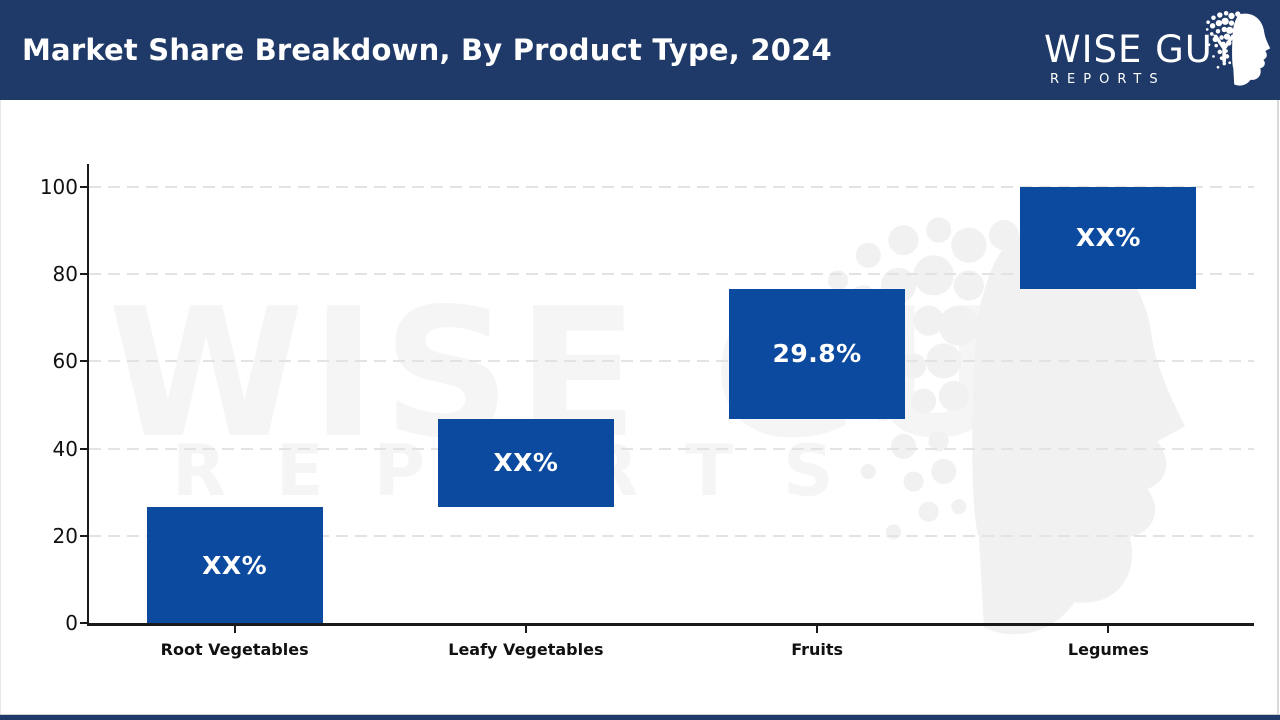 The image size is (1280, 720). Describe the element at coordinates (71, 623) in the screenshot. I see `y-tick-label: 0` at that location.